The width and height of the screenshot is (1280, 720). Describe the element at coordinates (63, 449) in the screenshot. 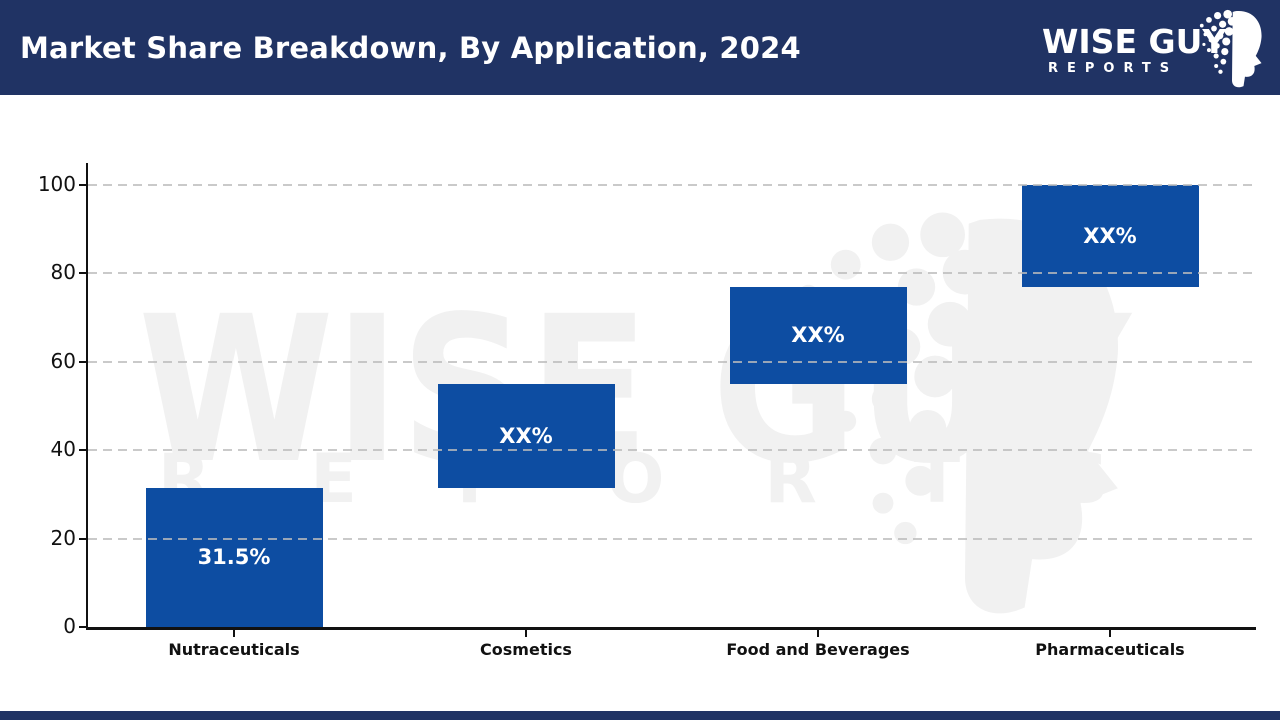

I see `y-tick-label: 40` at that location.